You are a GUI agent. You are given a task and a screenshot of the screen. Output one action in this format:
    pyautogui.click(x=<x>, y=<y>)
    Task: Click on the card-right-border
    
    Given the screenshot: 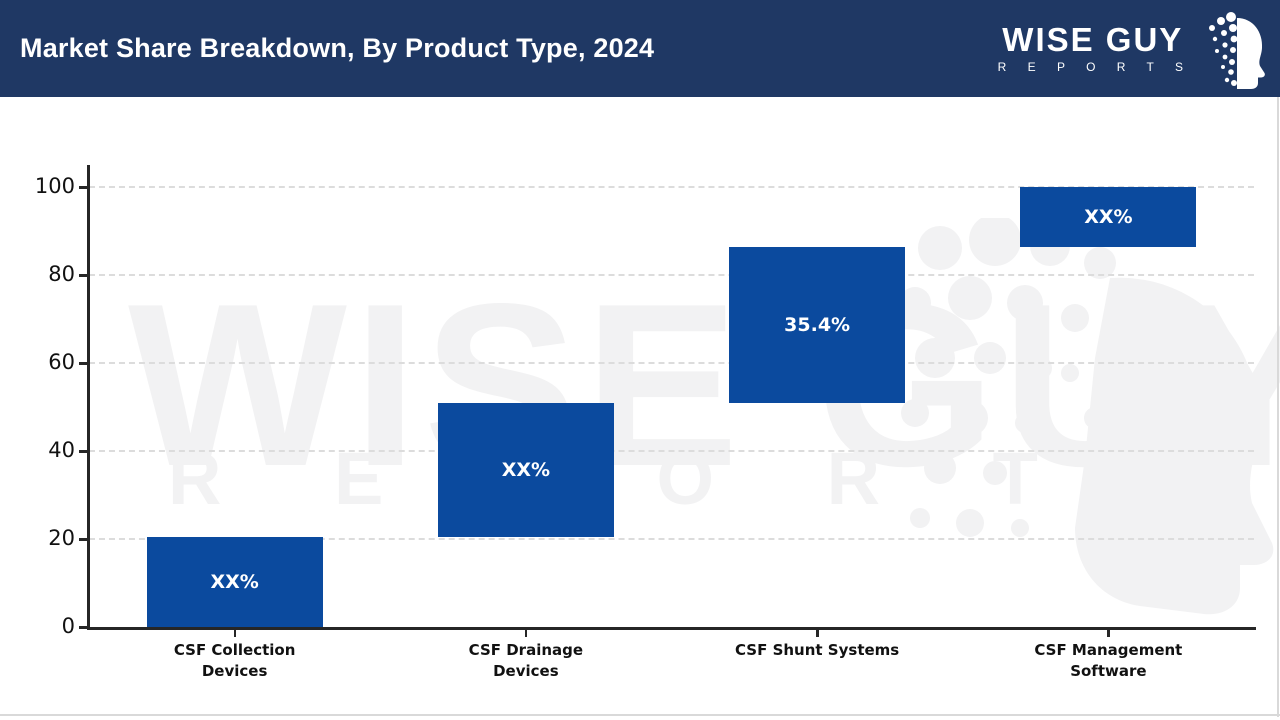 What is the action you would take?
    pyautogui.click(x=1278, y=407)
    